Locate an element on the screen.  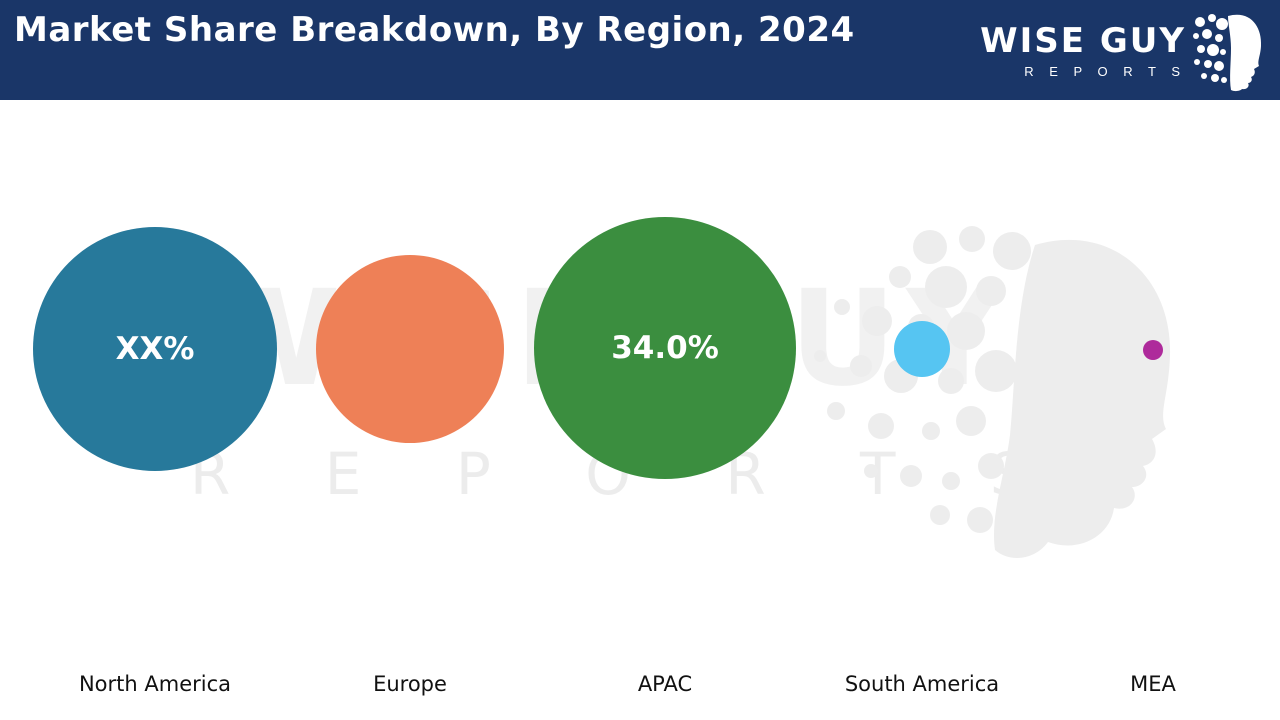
bubble-europe is located at coordinates (410, 349).